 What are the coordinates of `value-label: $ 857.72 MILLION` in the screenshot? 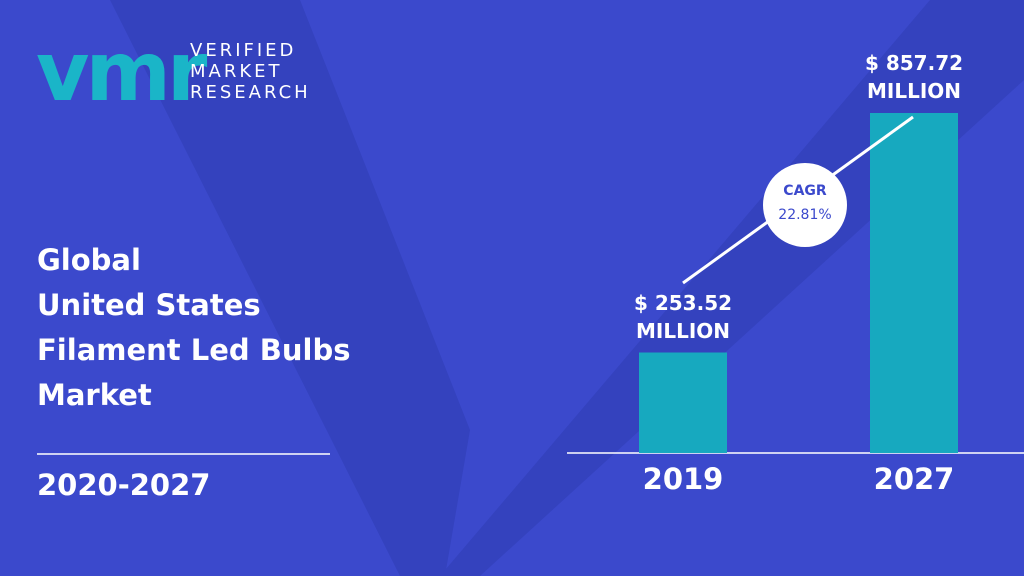 It's located at (914, 77).